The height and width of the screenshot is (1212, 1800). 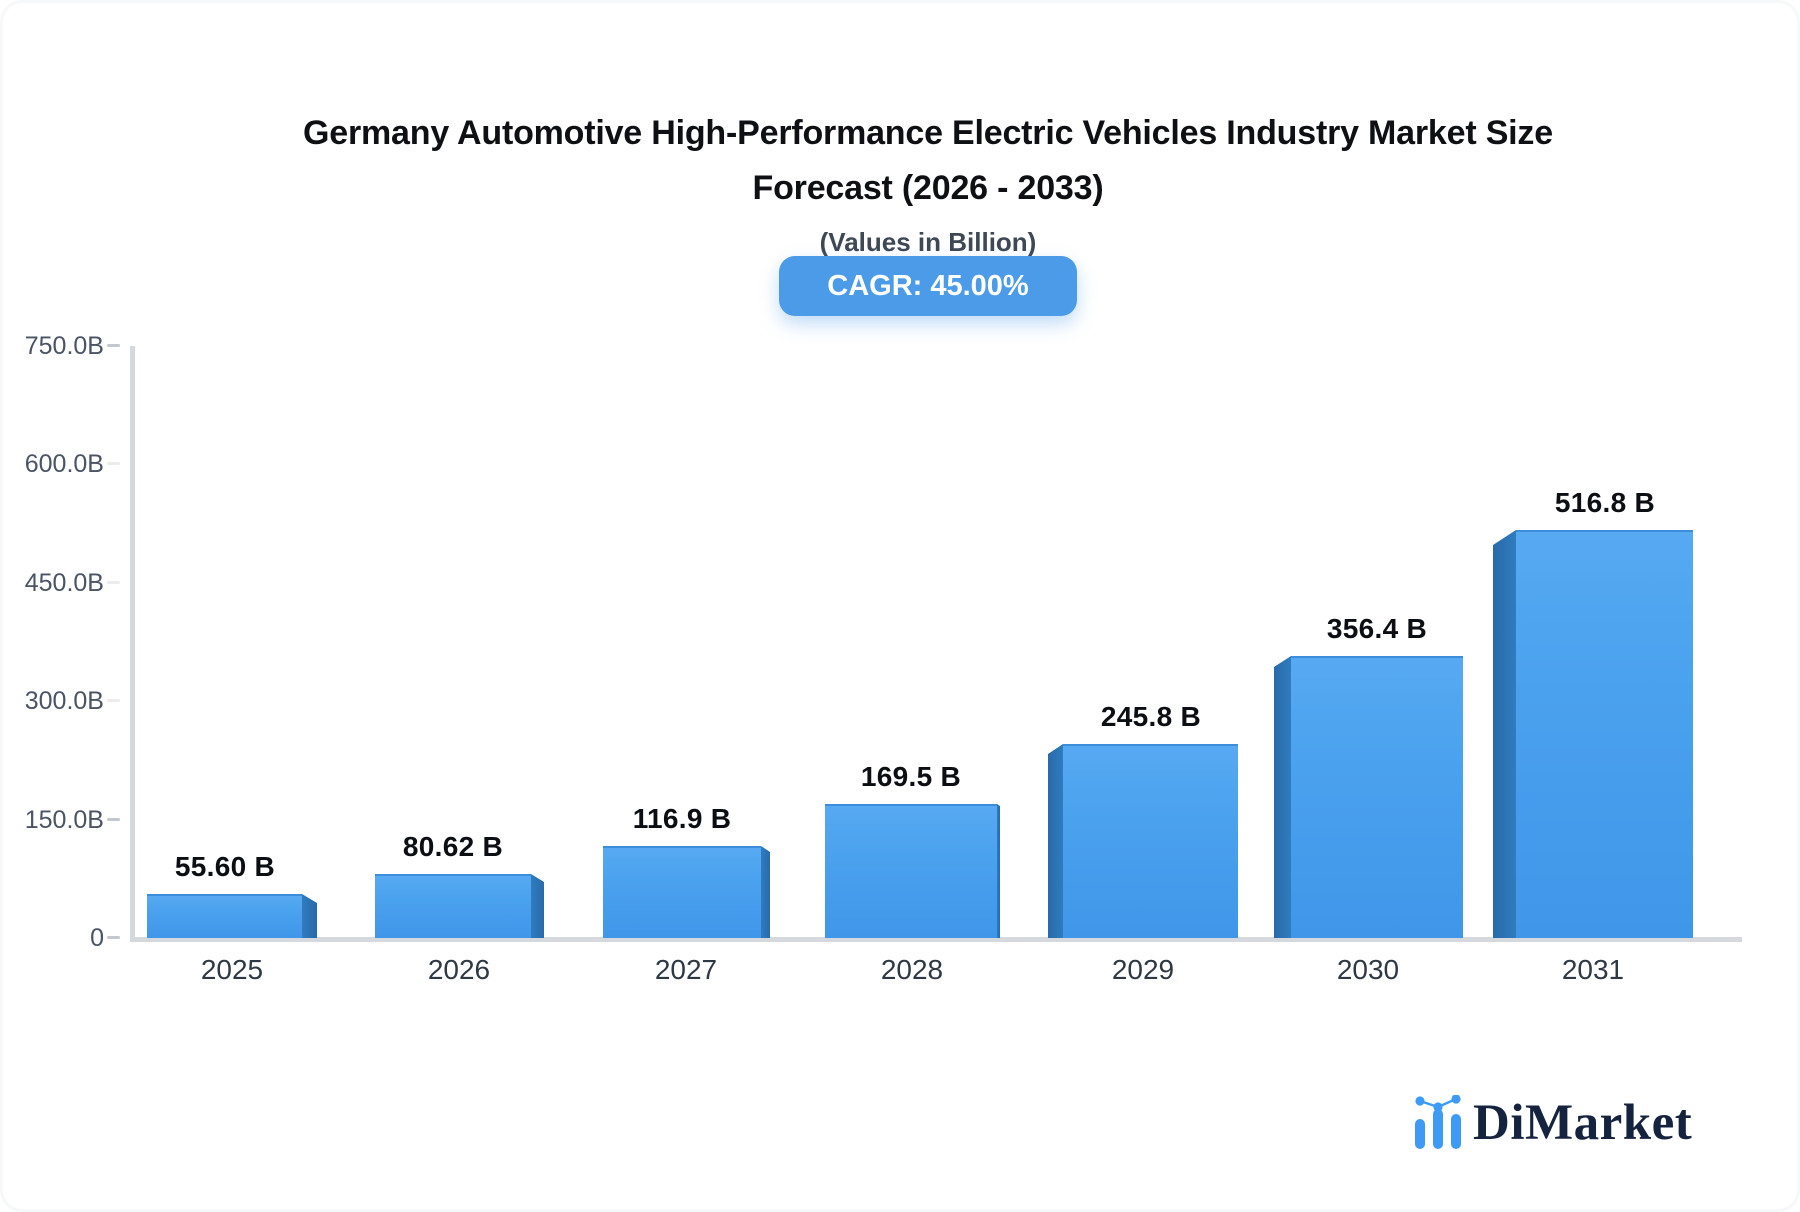 I want to click on y-tick-label: 450.0B, so click(x=64, y=583).